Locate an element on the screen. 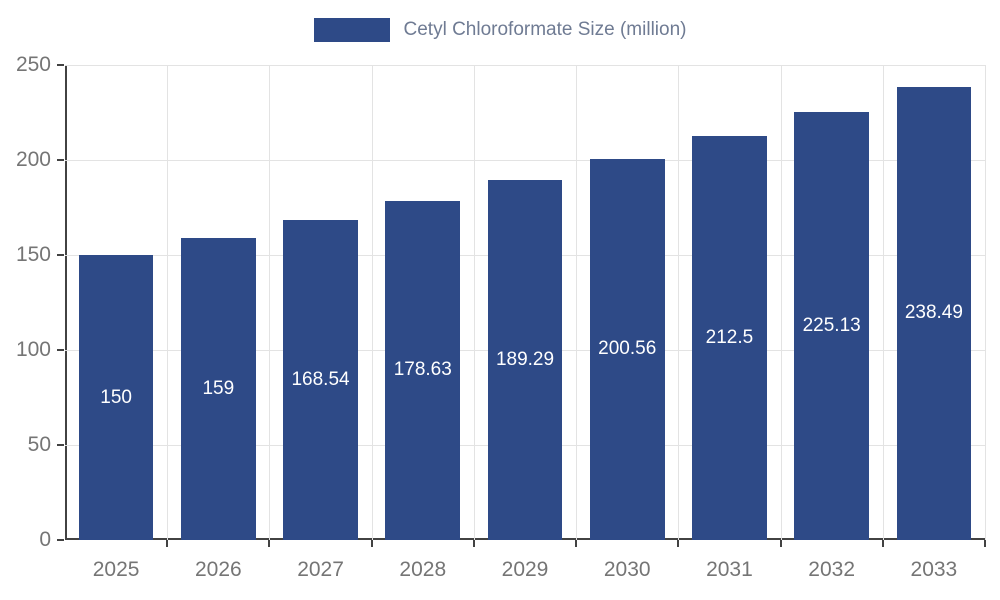 The width and height of the screenshot is (1000, 600). bar-value-label: 159 is located at coordinates (218, 388).